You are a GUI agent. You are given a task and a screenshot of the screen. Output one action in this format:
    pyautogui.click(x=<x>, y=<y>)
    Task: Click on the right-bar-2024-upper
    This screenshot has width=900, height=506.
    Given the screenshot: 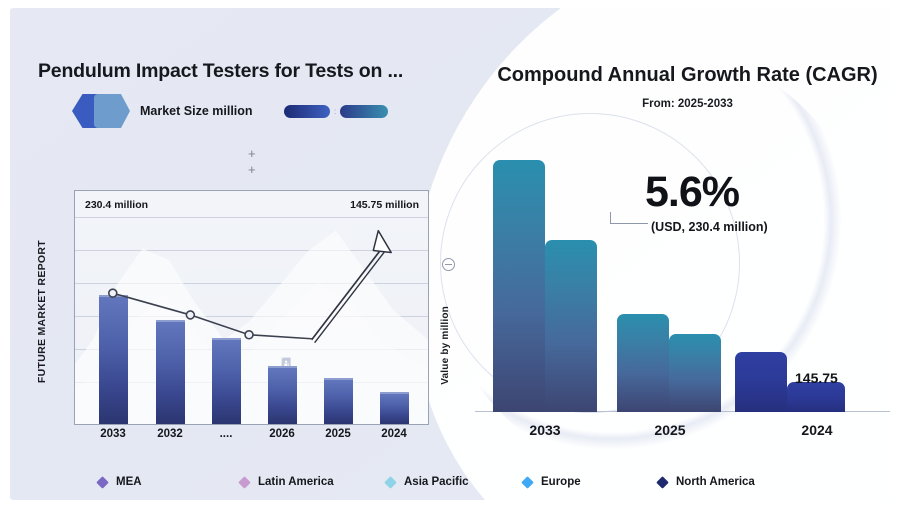 What is the action you would take?
    pyautogui.click(x=761, y=382)
    